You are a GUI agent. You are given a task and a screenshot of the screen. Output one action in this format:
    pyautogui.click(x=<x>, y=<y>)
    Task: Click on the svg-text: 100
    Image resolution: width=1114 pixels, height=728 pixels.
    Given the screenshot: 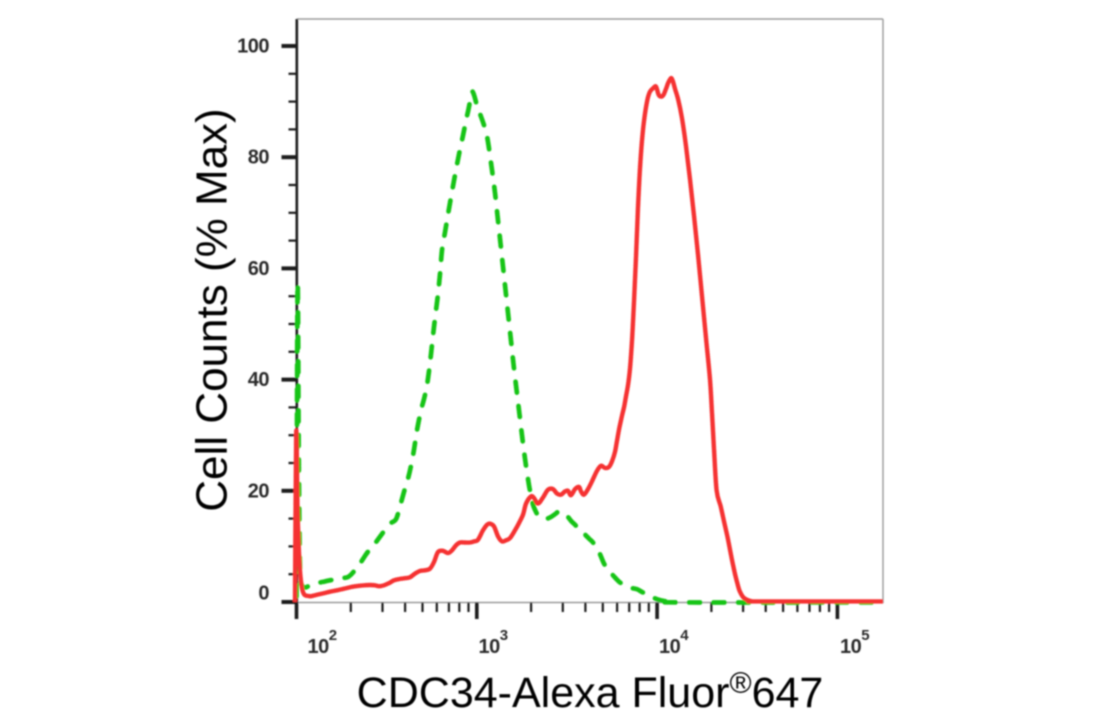 What is the action you would take?
    pyautogui.click(x=253, y=47)
    